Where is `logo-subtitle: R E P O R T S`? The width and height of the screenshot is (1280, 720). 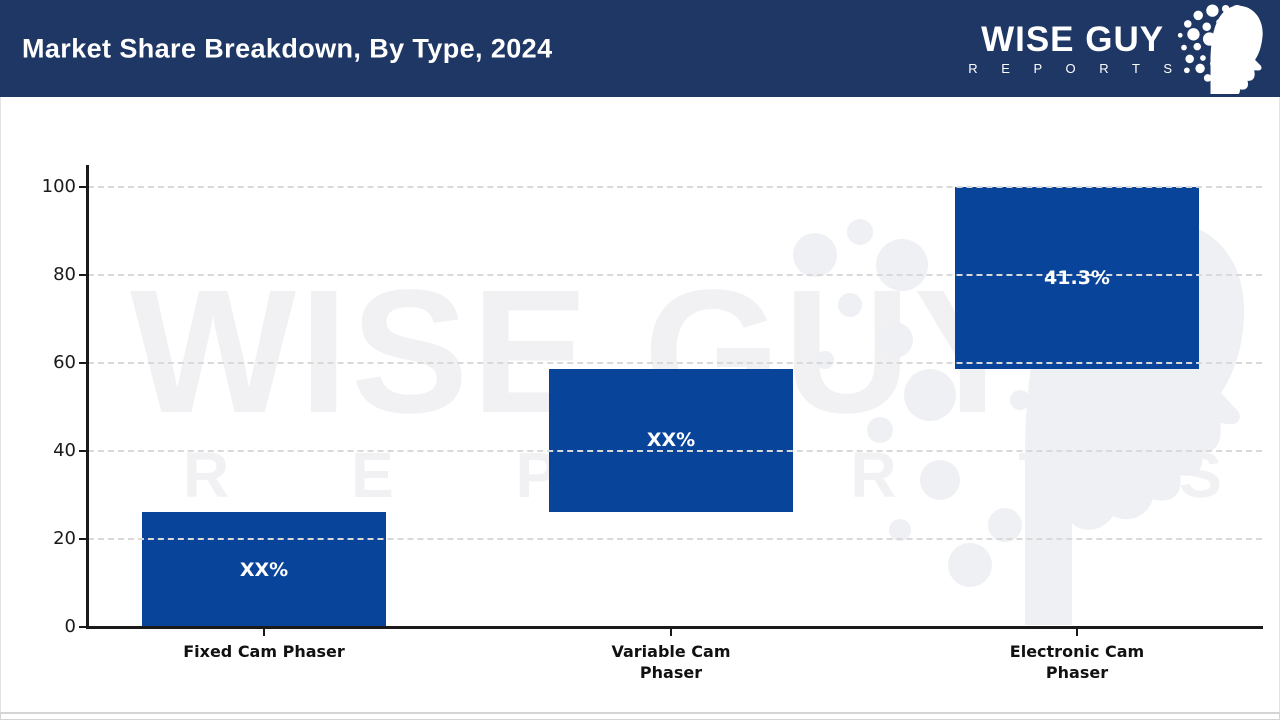 logo-subtitle: R E P O R T S is located at coordinates (1075, 68).